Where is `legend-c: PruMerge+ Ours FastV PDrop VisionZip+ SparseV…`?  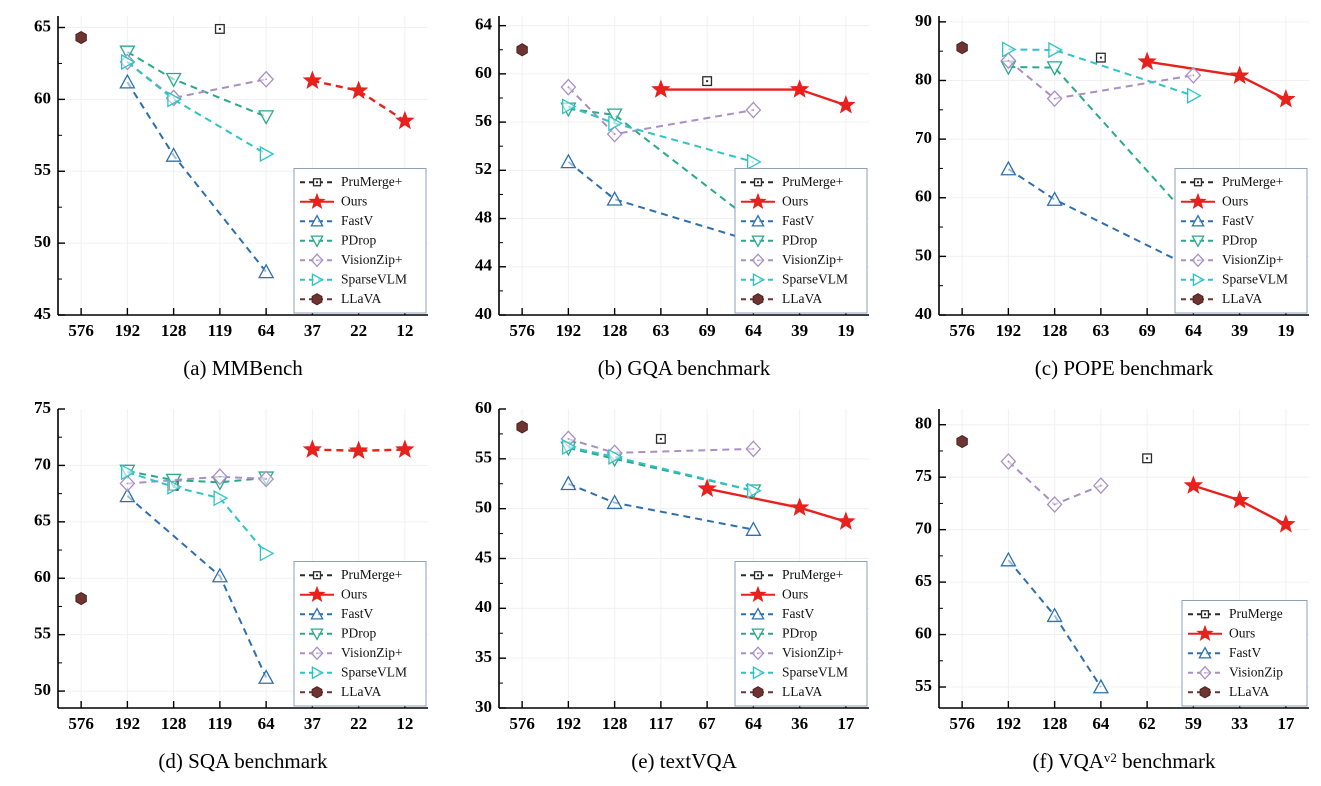
legend-c: PruMerge+ Ours FastV PDrop VisionZip+ SparseV… is located at coordinates (1241, 241).